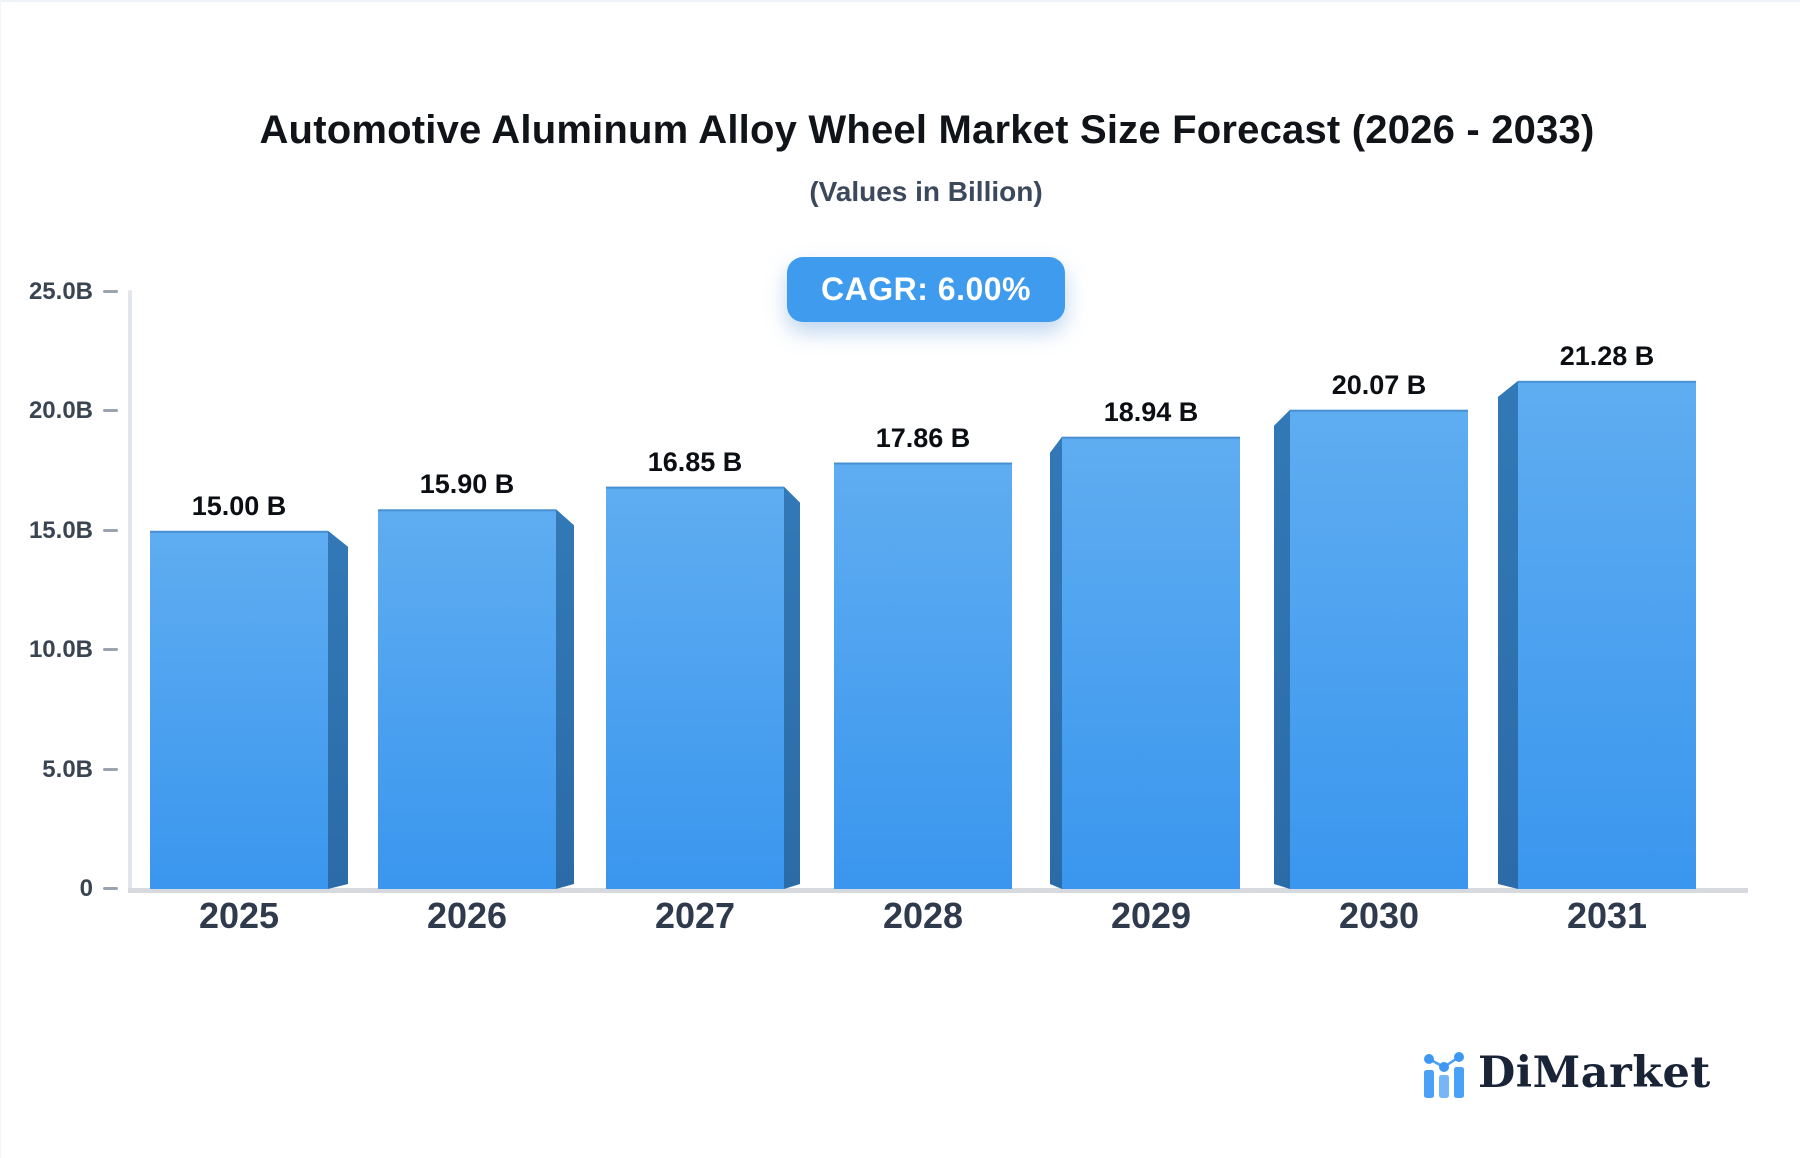  What do you see at coordinates (1151, 411) in the screenshot?
I see `bar-value-label: 18.94 B` at bounding box center [1151, 411].